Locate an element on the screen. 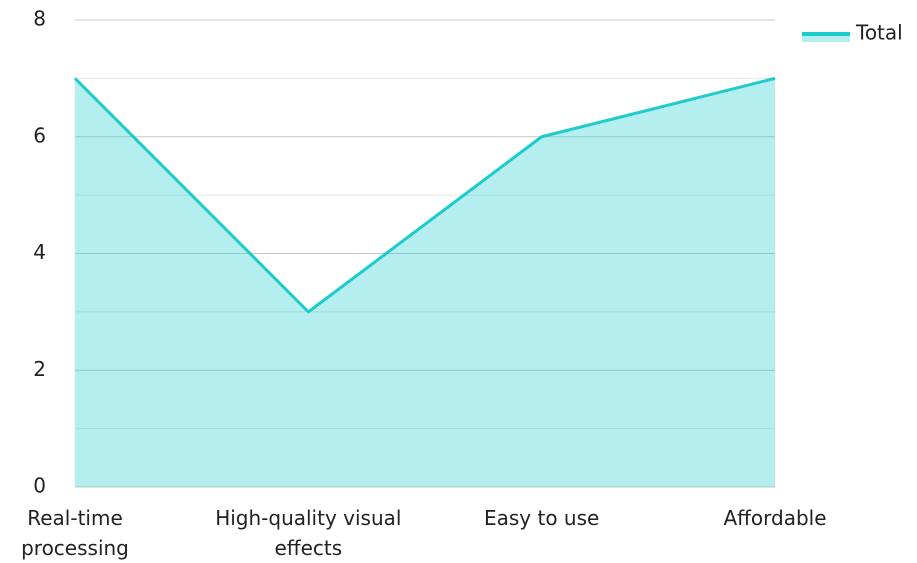 Image resolution: width=917 pixels, height=563 pixels. legend-swatch-fill is located at coordinates (826, 38).